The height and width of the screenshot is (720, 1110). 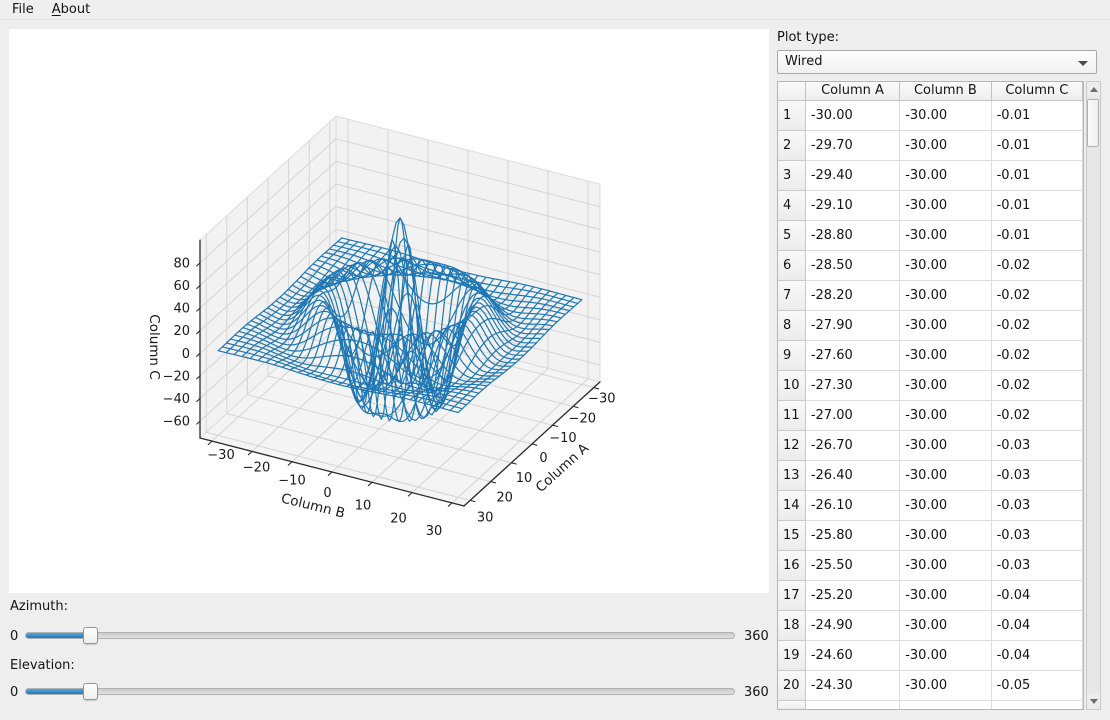 I want to click on elevation-min-label: 0, so click(x=14, y=692).